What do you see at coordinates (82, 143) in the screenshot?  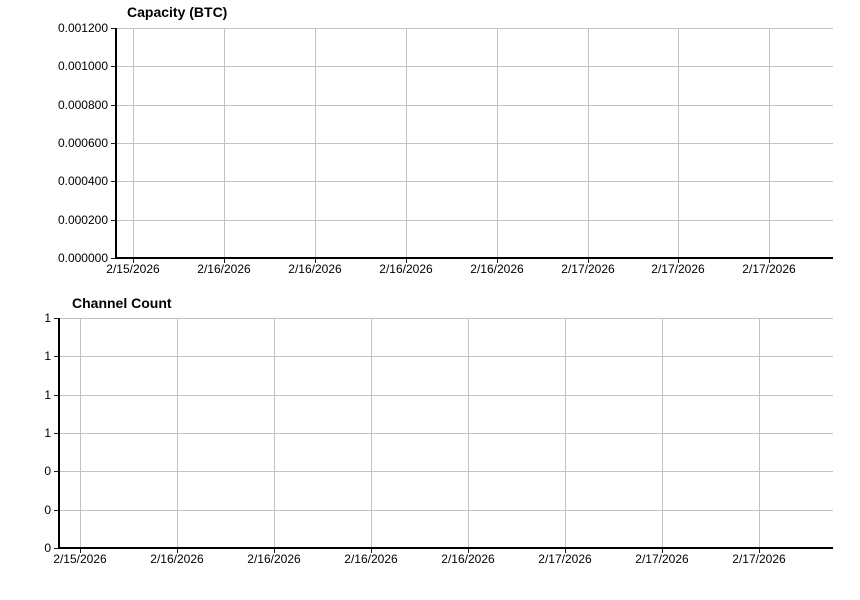 I see `y-tick-label: 0.000600` at bounding box center [82, 143].